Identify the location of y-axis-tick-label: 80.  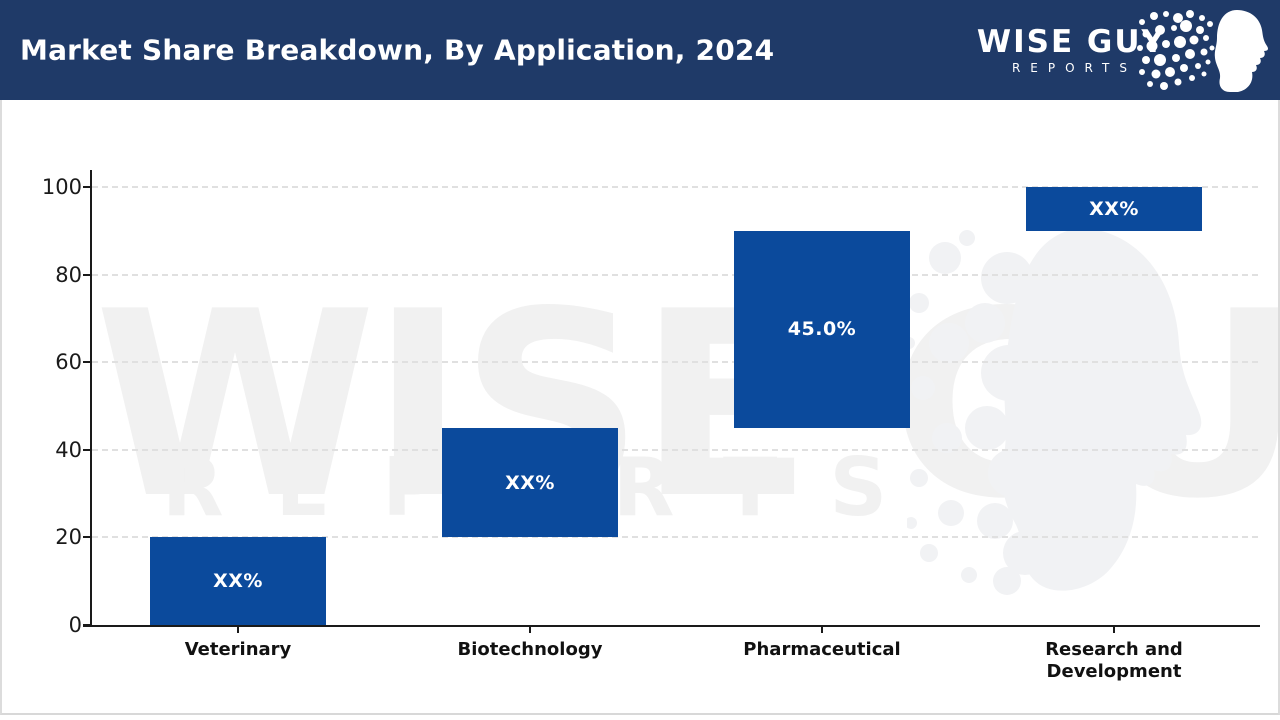
(68, 274).